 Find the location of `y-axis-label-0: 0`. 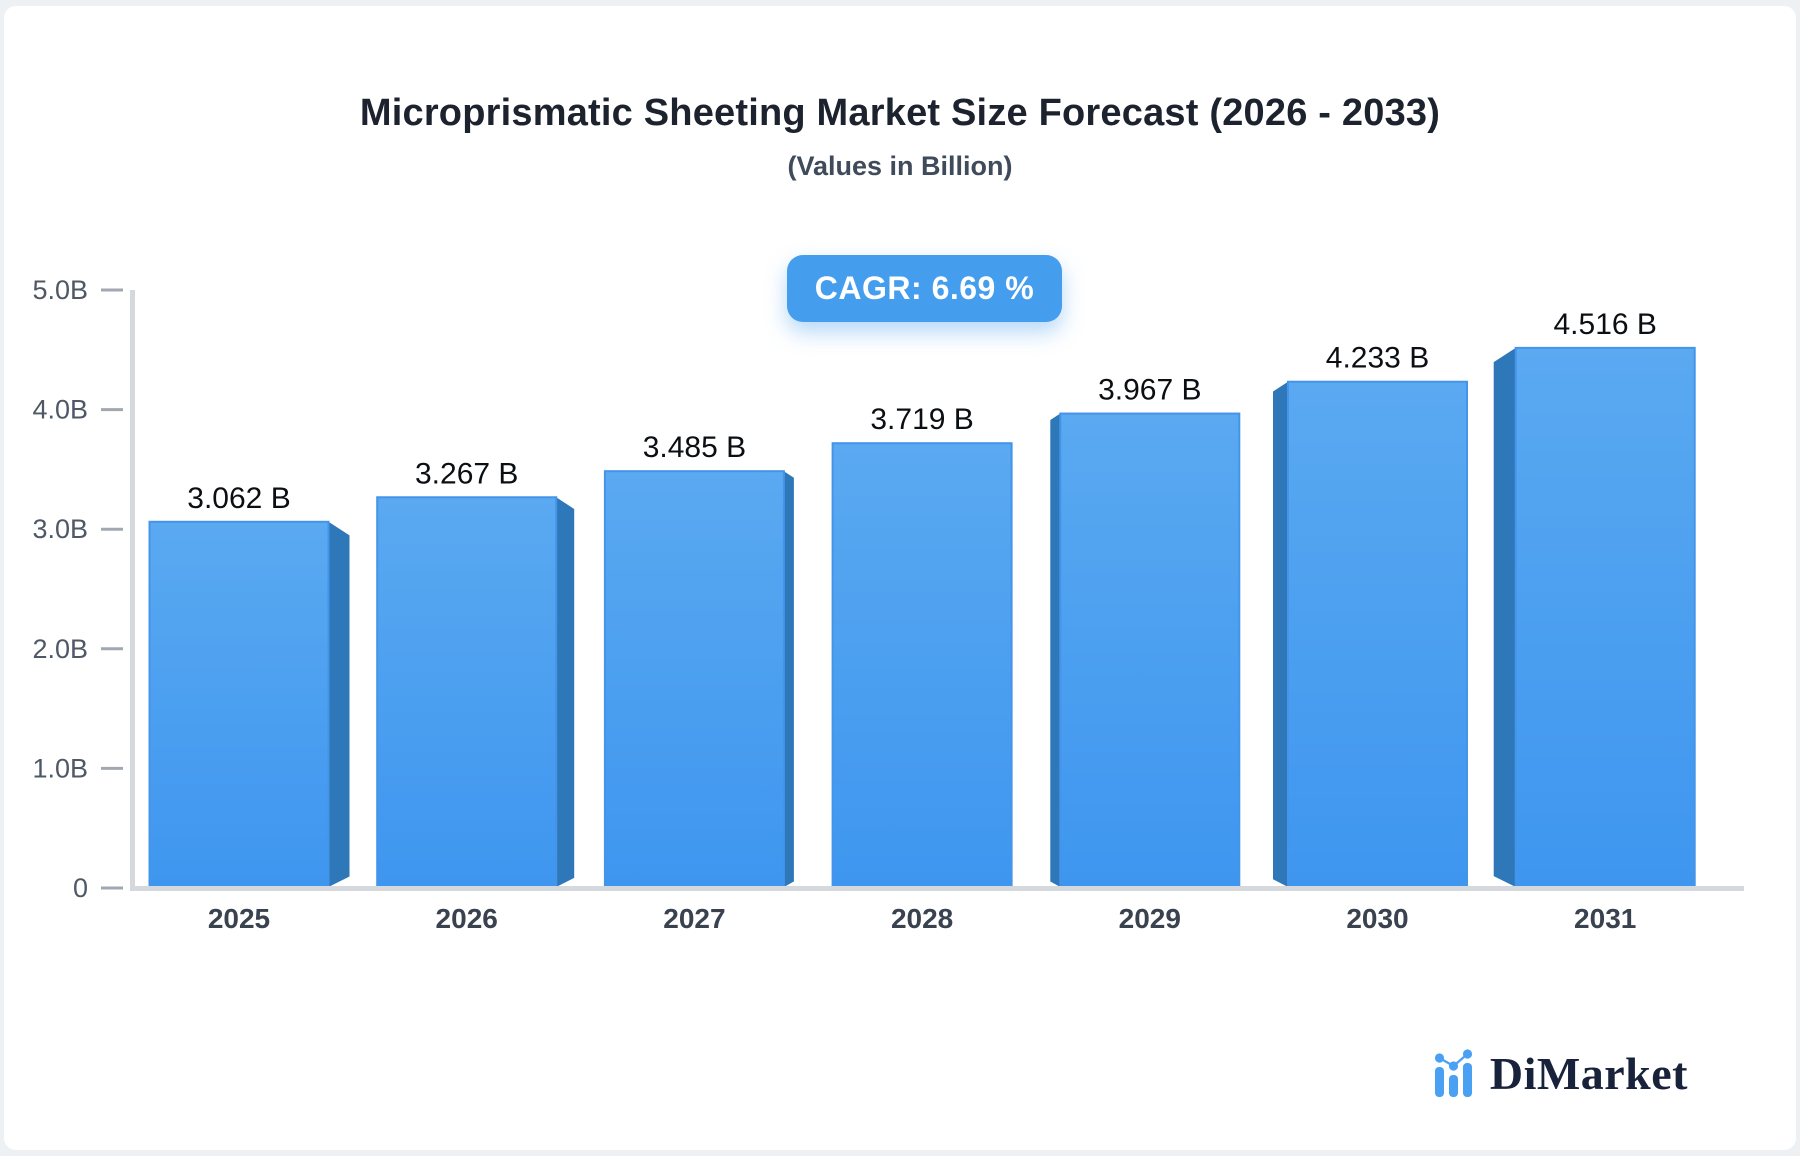

y-axis-label-0: 0 is located at coordinates (80, 888).